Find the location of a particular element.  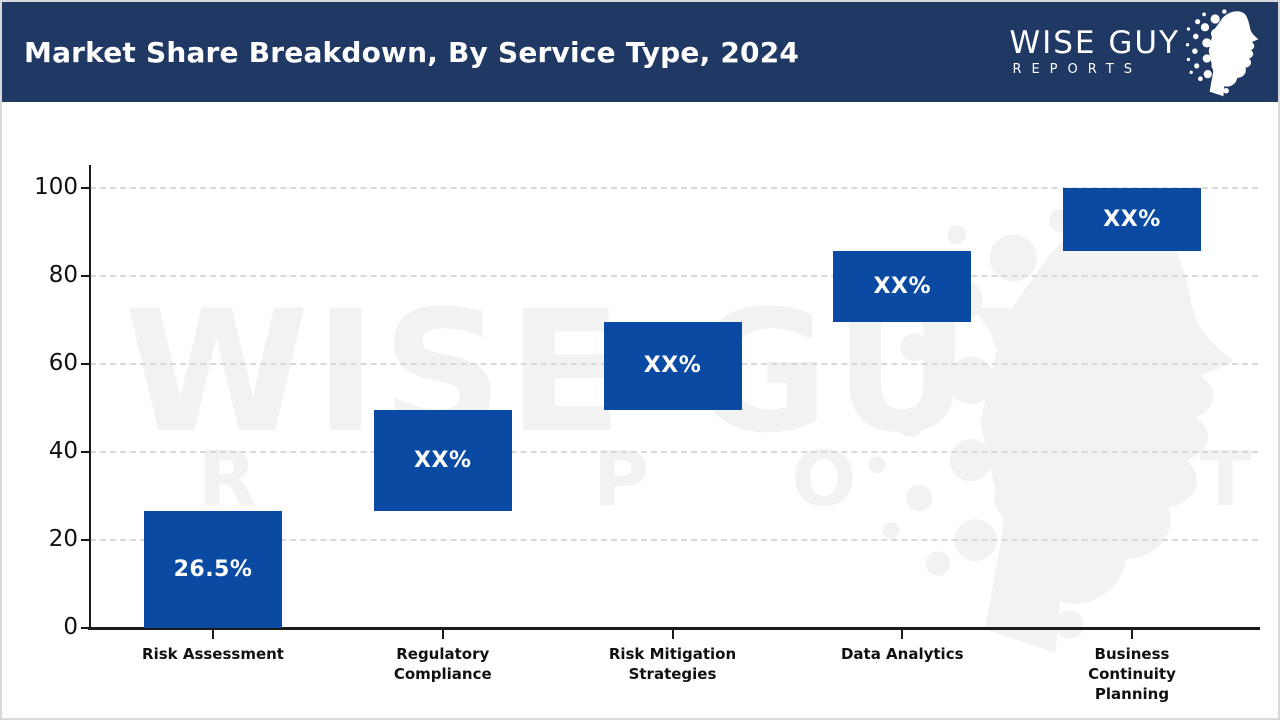

brand-subname: REPORTS is located at coordinates (1077, 69).